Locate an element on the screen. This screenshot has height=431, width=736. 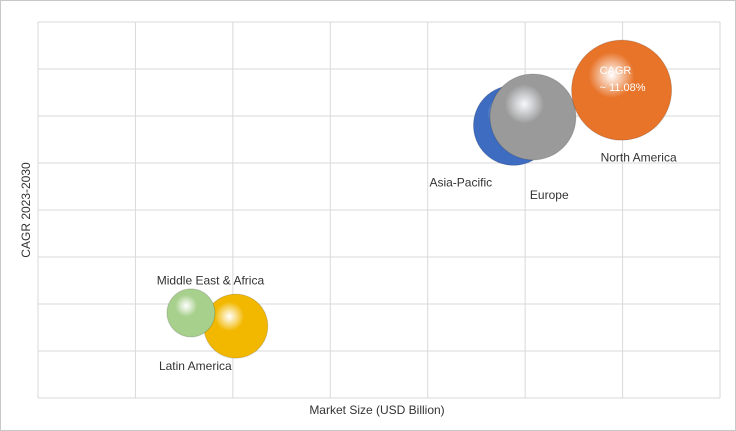
bubble-label: Latin America is located at coordinates (195, 366).